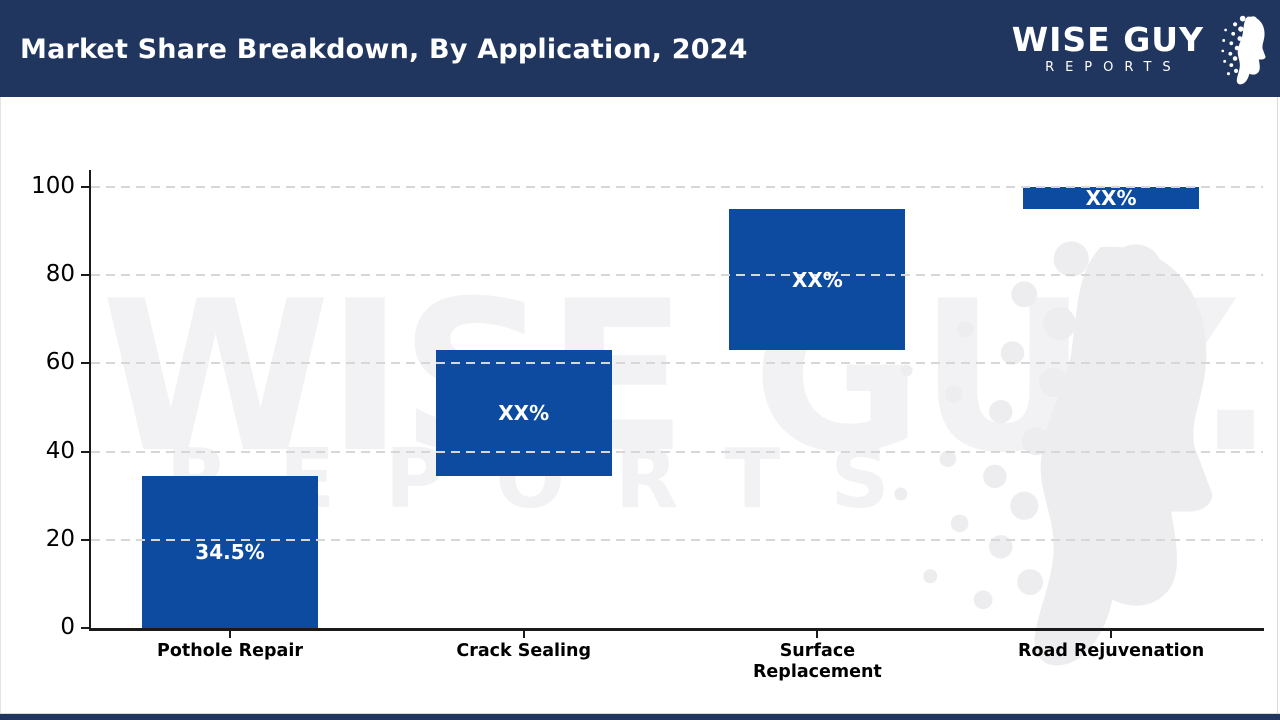  What do you see at coordinates (1107, 40) in the screenshot?
I see `logo-wordmark: WISE GUY` at bounding box center [1107, 40].